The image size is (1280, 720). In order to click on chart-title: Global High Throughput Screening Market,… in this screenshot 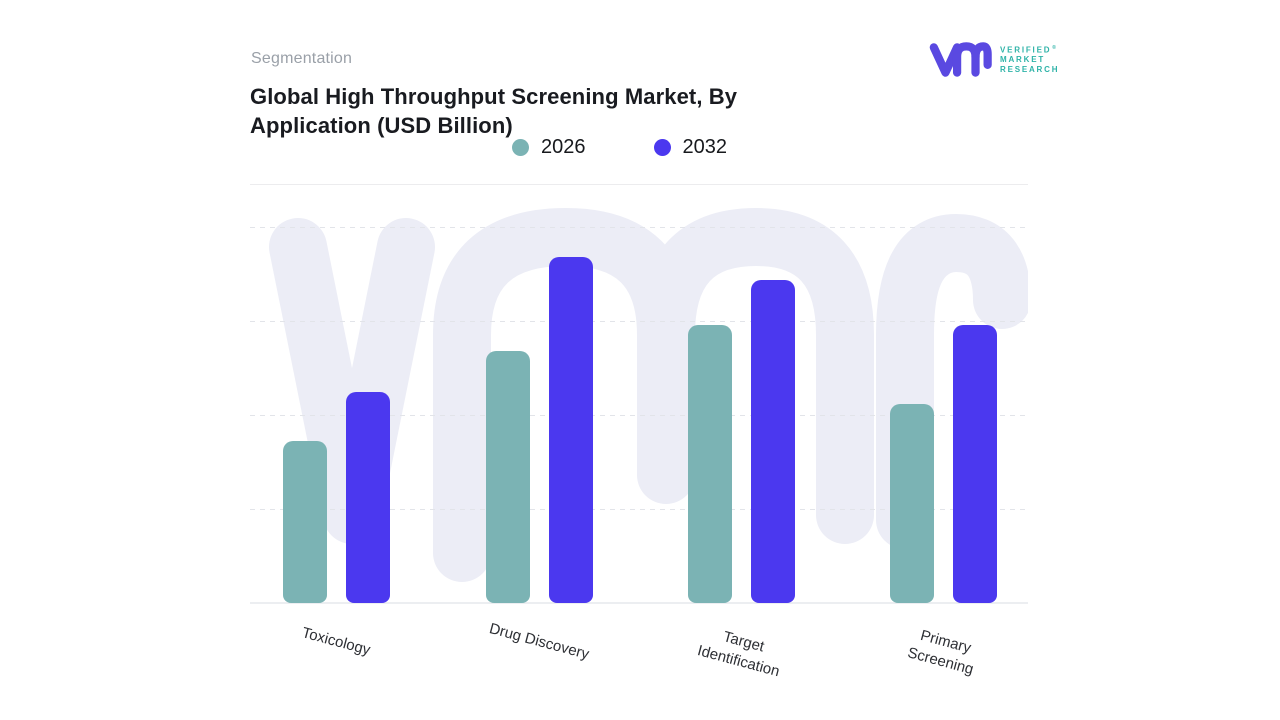, I will do `click(493, 111)`.